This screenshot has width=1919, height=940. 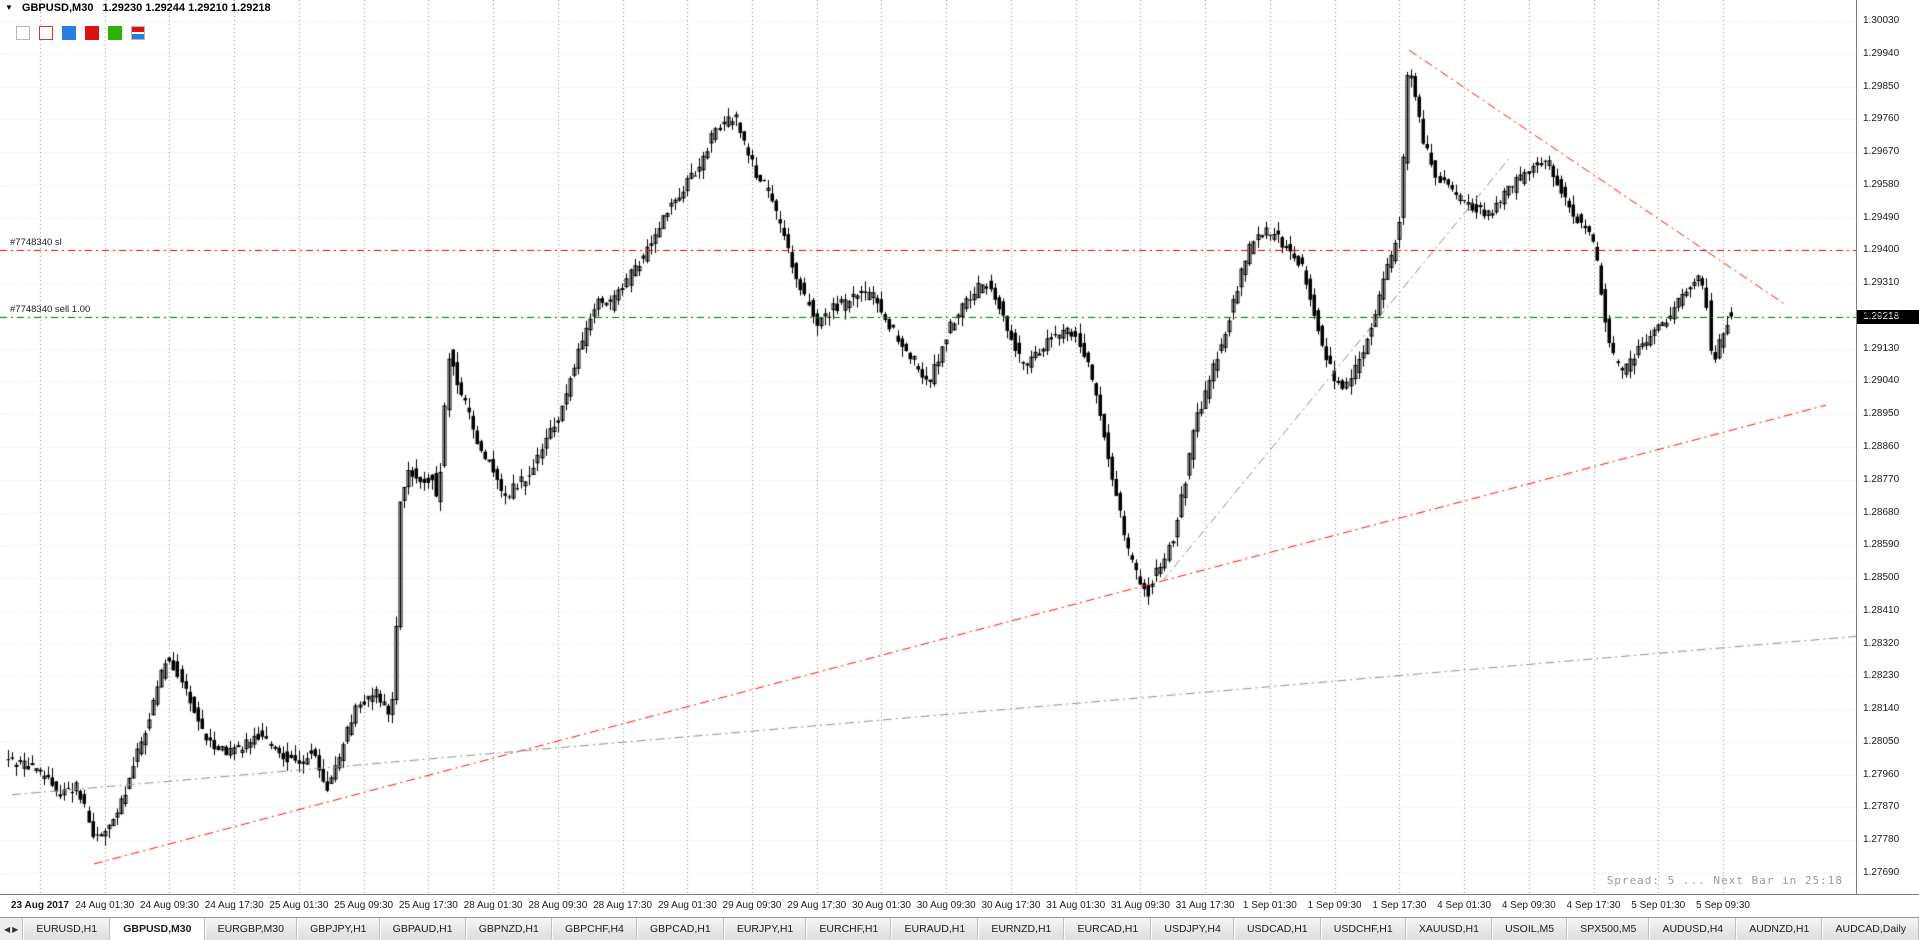 What do you see at coordinates (46, 33) in the screenshot?
I see `color-button-red-outline` at bounding box center [46, 33].